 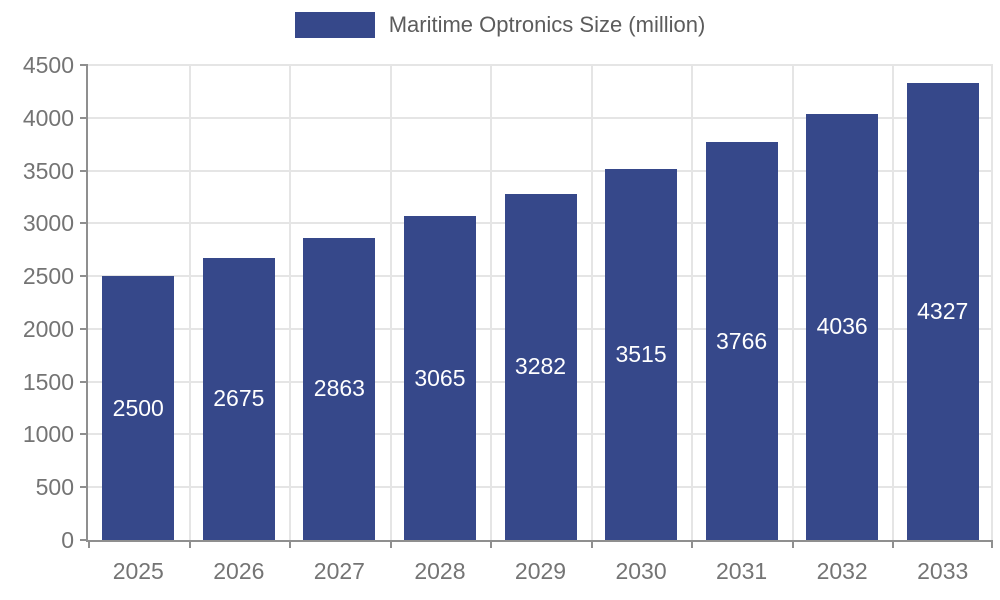 I want to click on legend-swatch-icon, so click(x=334, y=25).